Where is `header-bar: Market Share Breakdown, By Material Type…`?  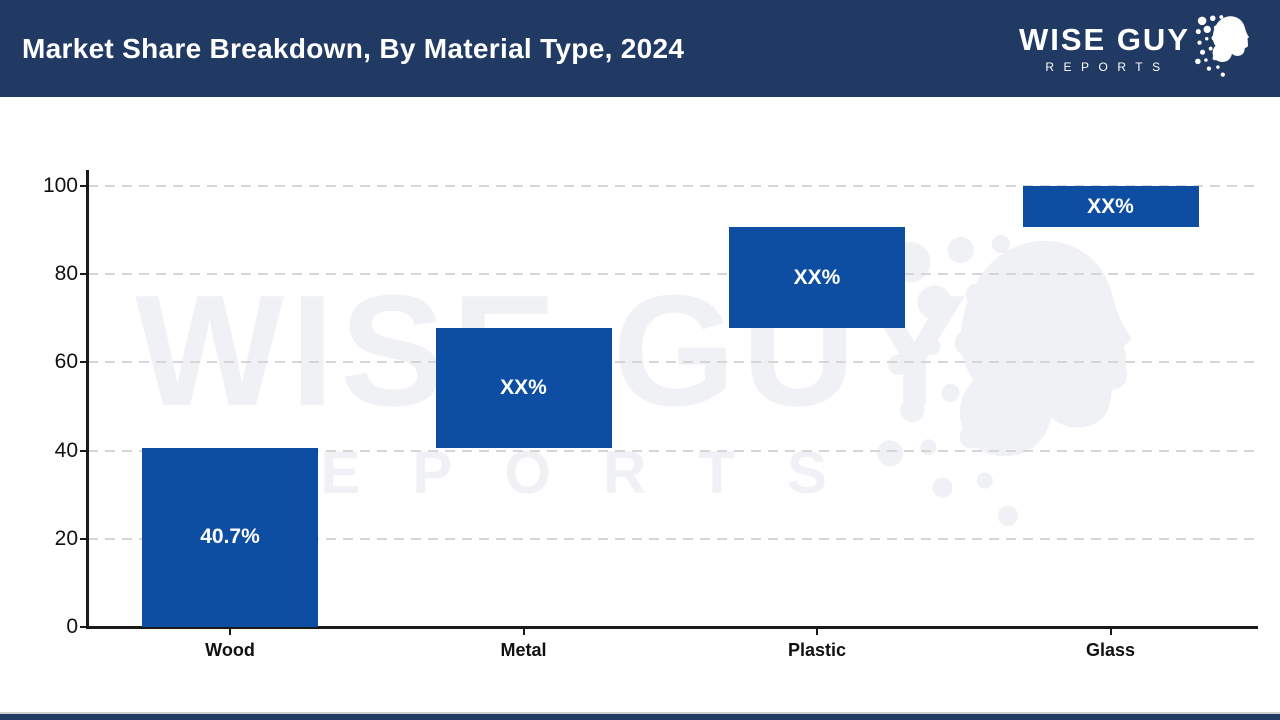
header-bar: Market Share Breakdown, By Material Type… is located at coordinates (640, 48).